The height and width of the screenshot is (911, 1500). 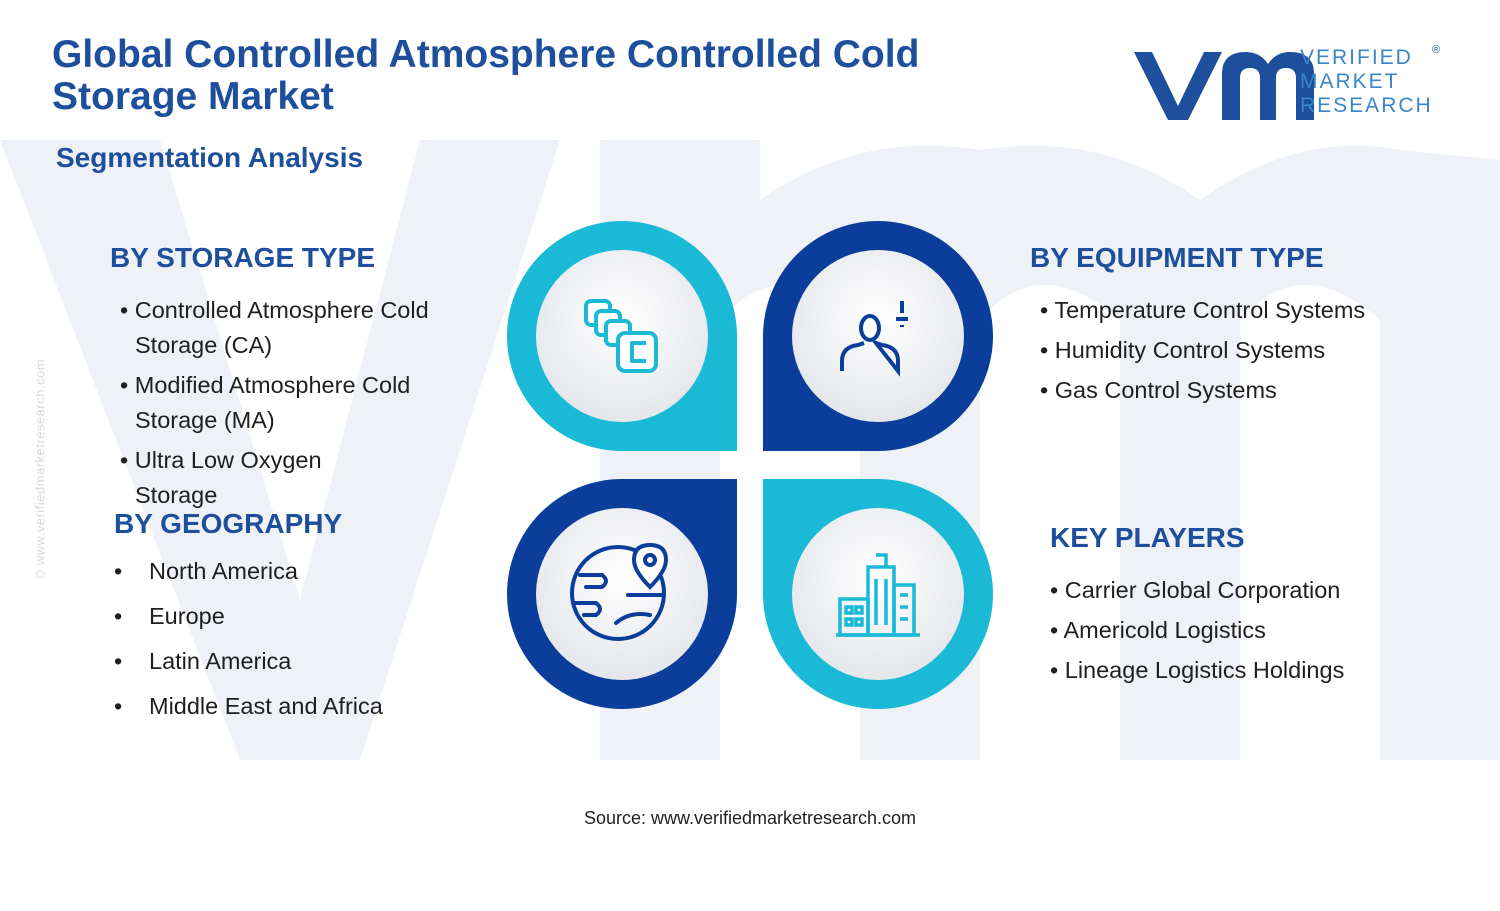 I want to click on logo-line-1: VERIFIED, so click(x=1356, y=57).